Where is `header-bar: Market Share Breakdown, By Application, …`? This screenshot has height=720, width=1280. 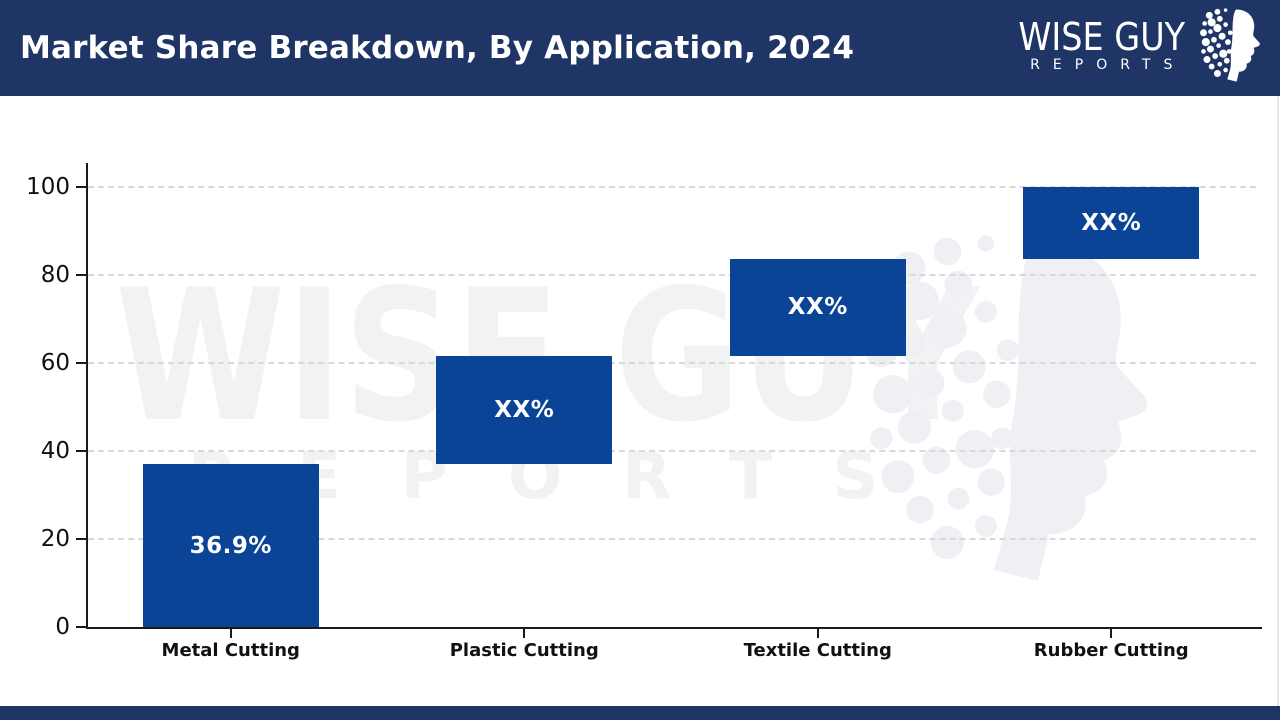 header-bar: Market Share Breakdown, By Application, … is located at coordinates (640, 48).